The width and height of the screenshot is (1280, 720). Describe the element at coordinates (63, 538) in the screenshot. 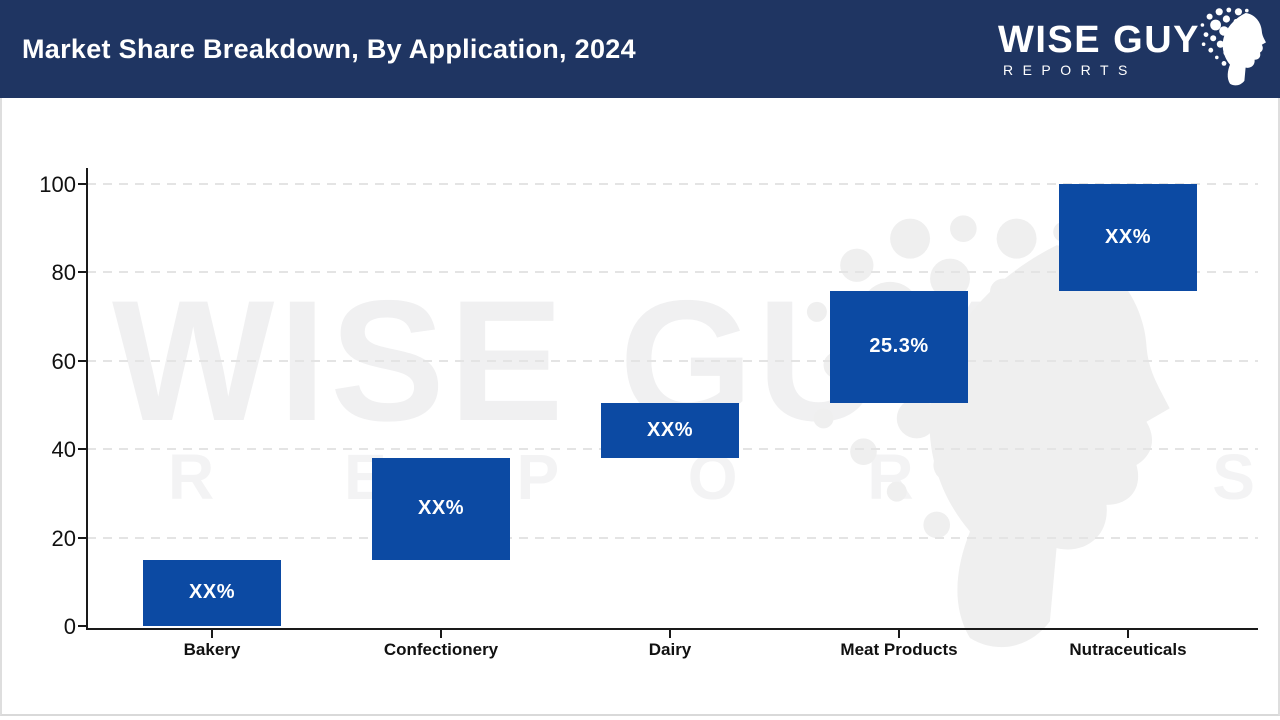

I see `y-axis-tick-label: 20` at that location.